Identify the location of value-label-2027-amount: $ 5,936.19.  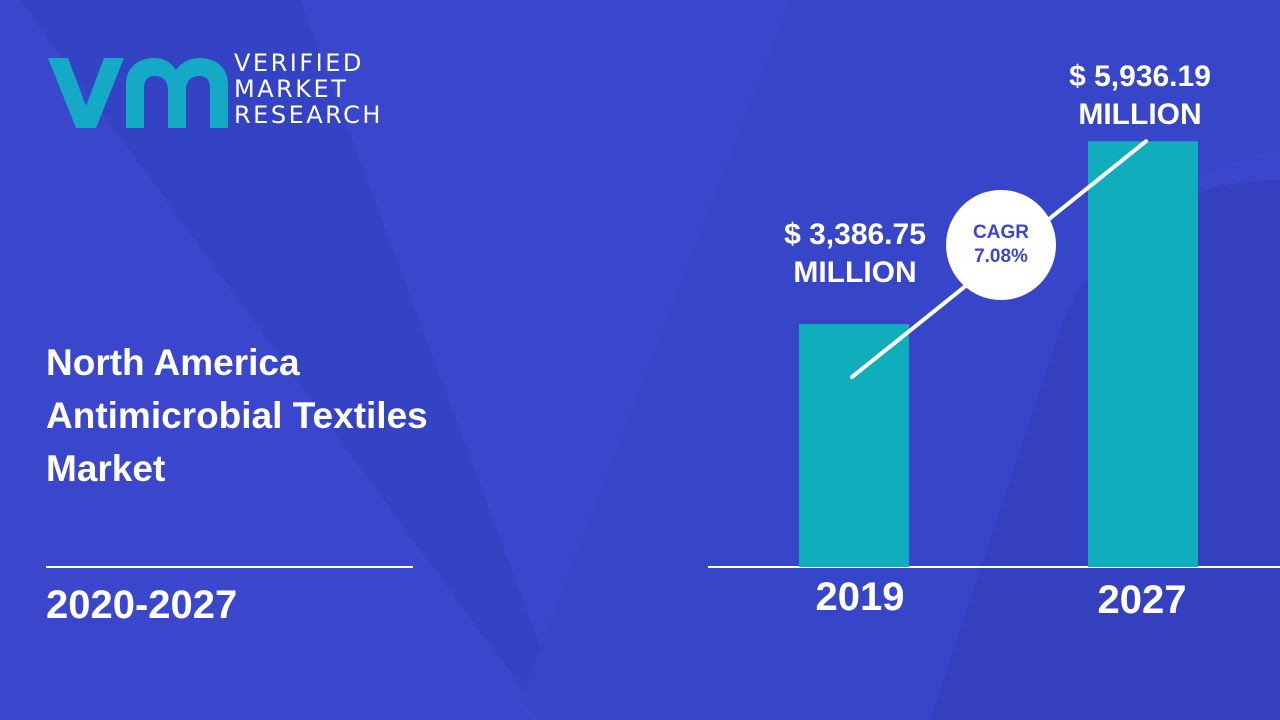
(1140, 76).